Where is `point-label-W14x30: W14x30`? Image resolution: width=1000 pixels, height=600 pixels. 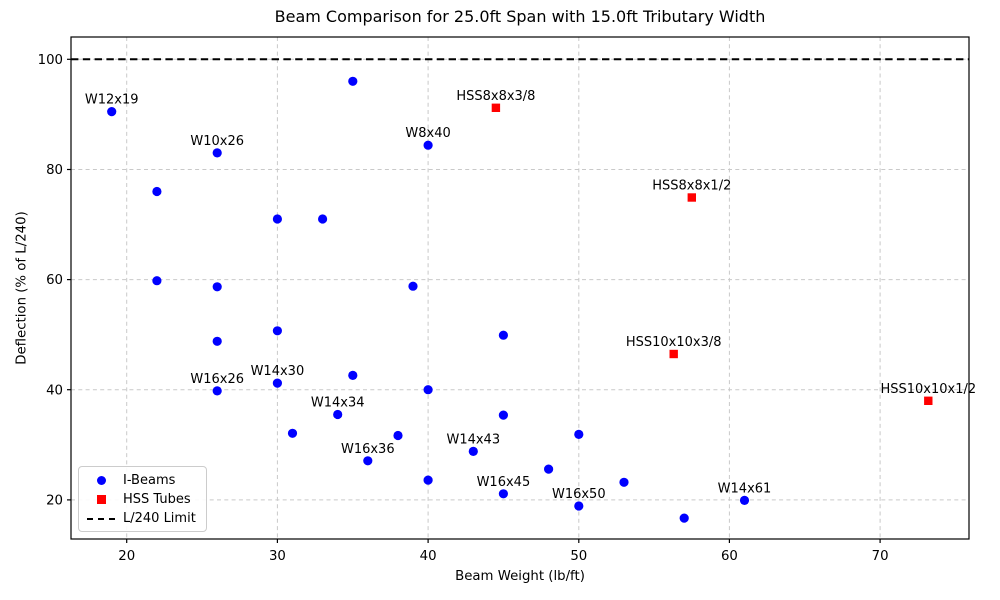 point-label-W14x30: W14x30 is located at coordinates (278, 371).